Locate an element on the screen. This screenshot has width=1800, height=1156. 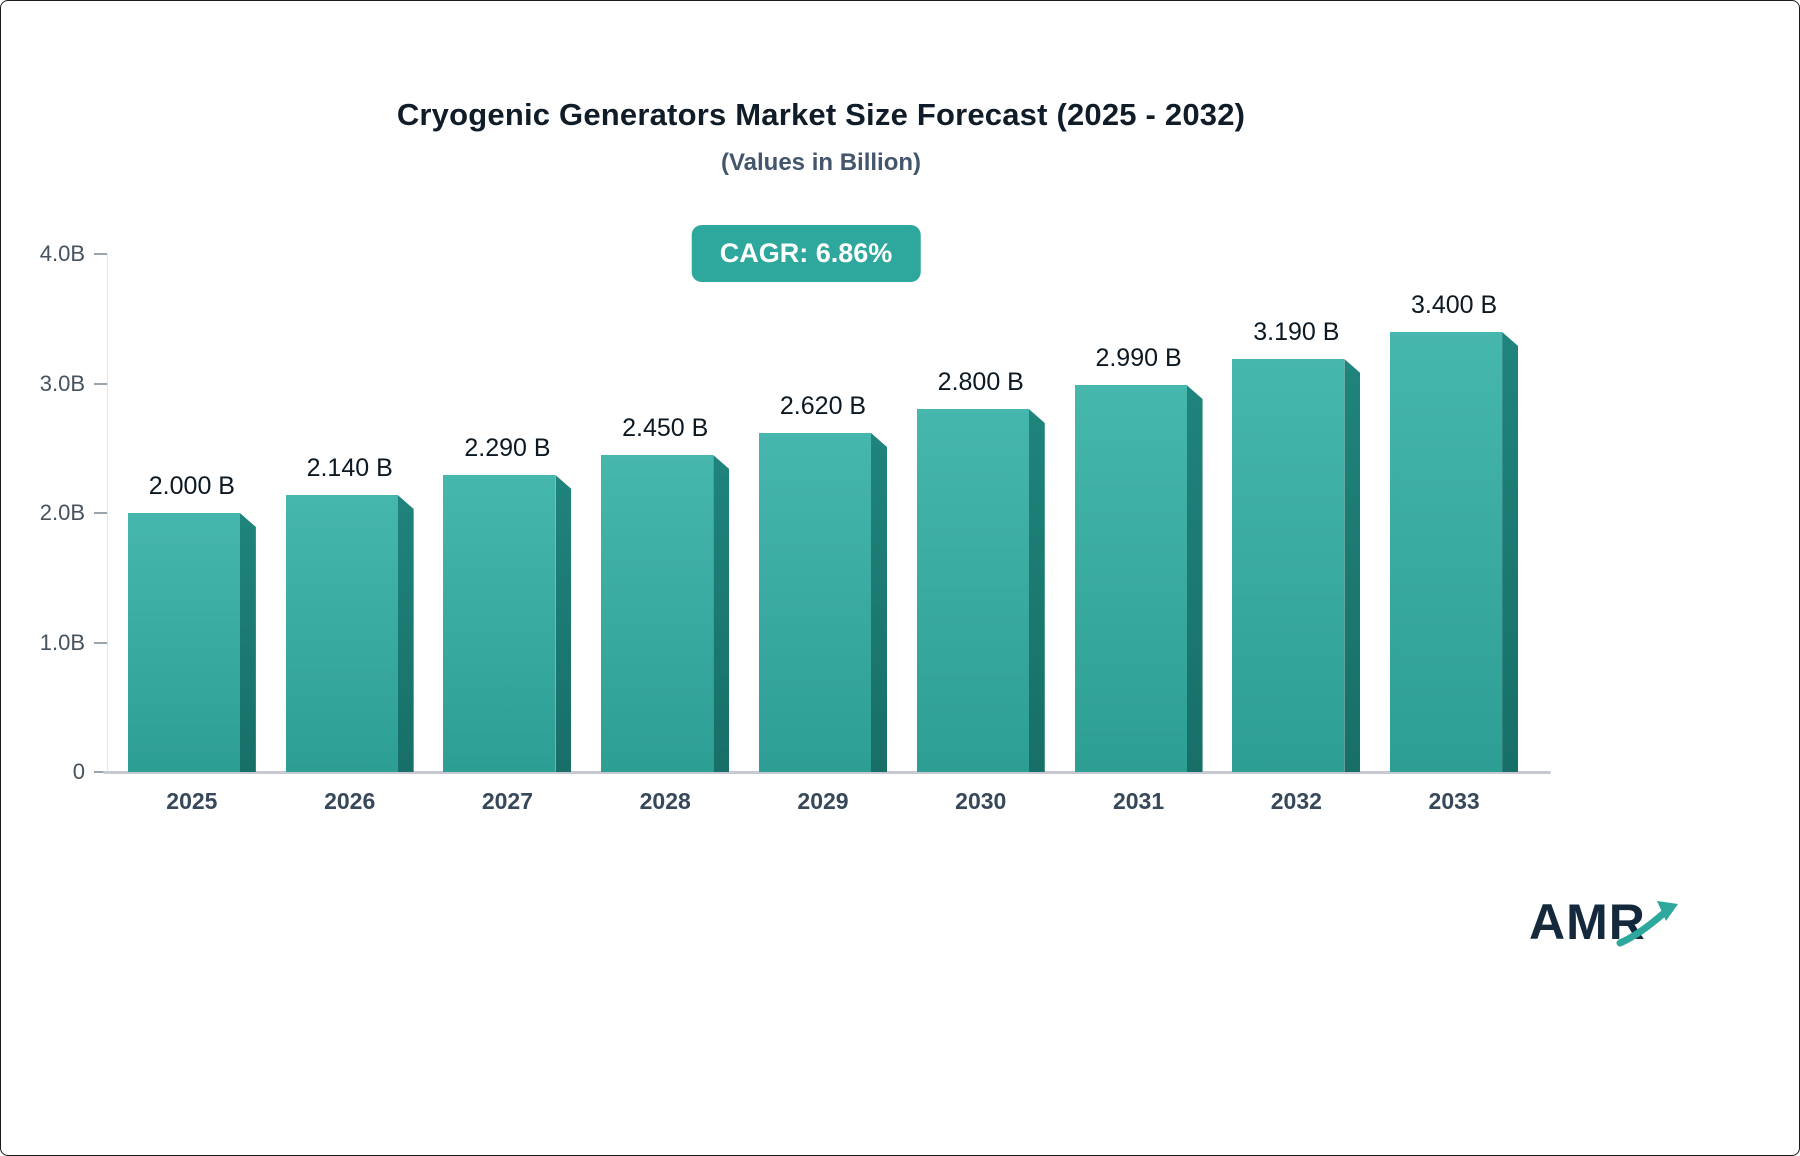
x-axis-labels: 2025 2026 2027 2028 2029 2030 2031 2032 2033 is located at coordinates (823, 803).